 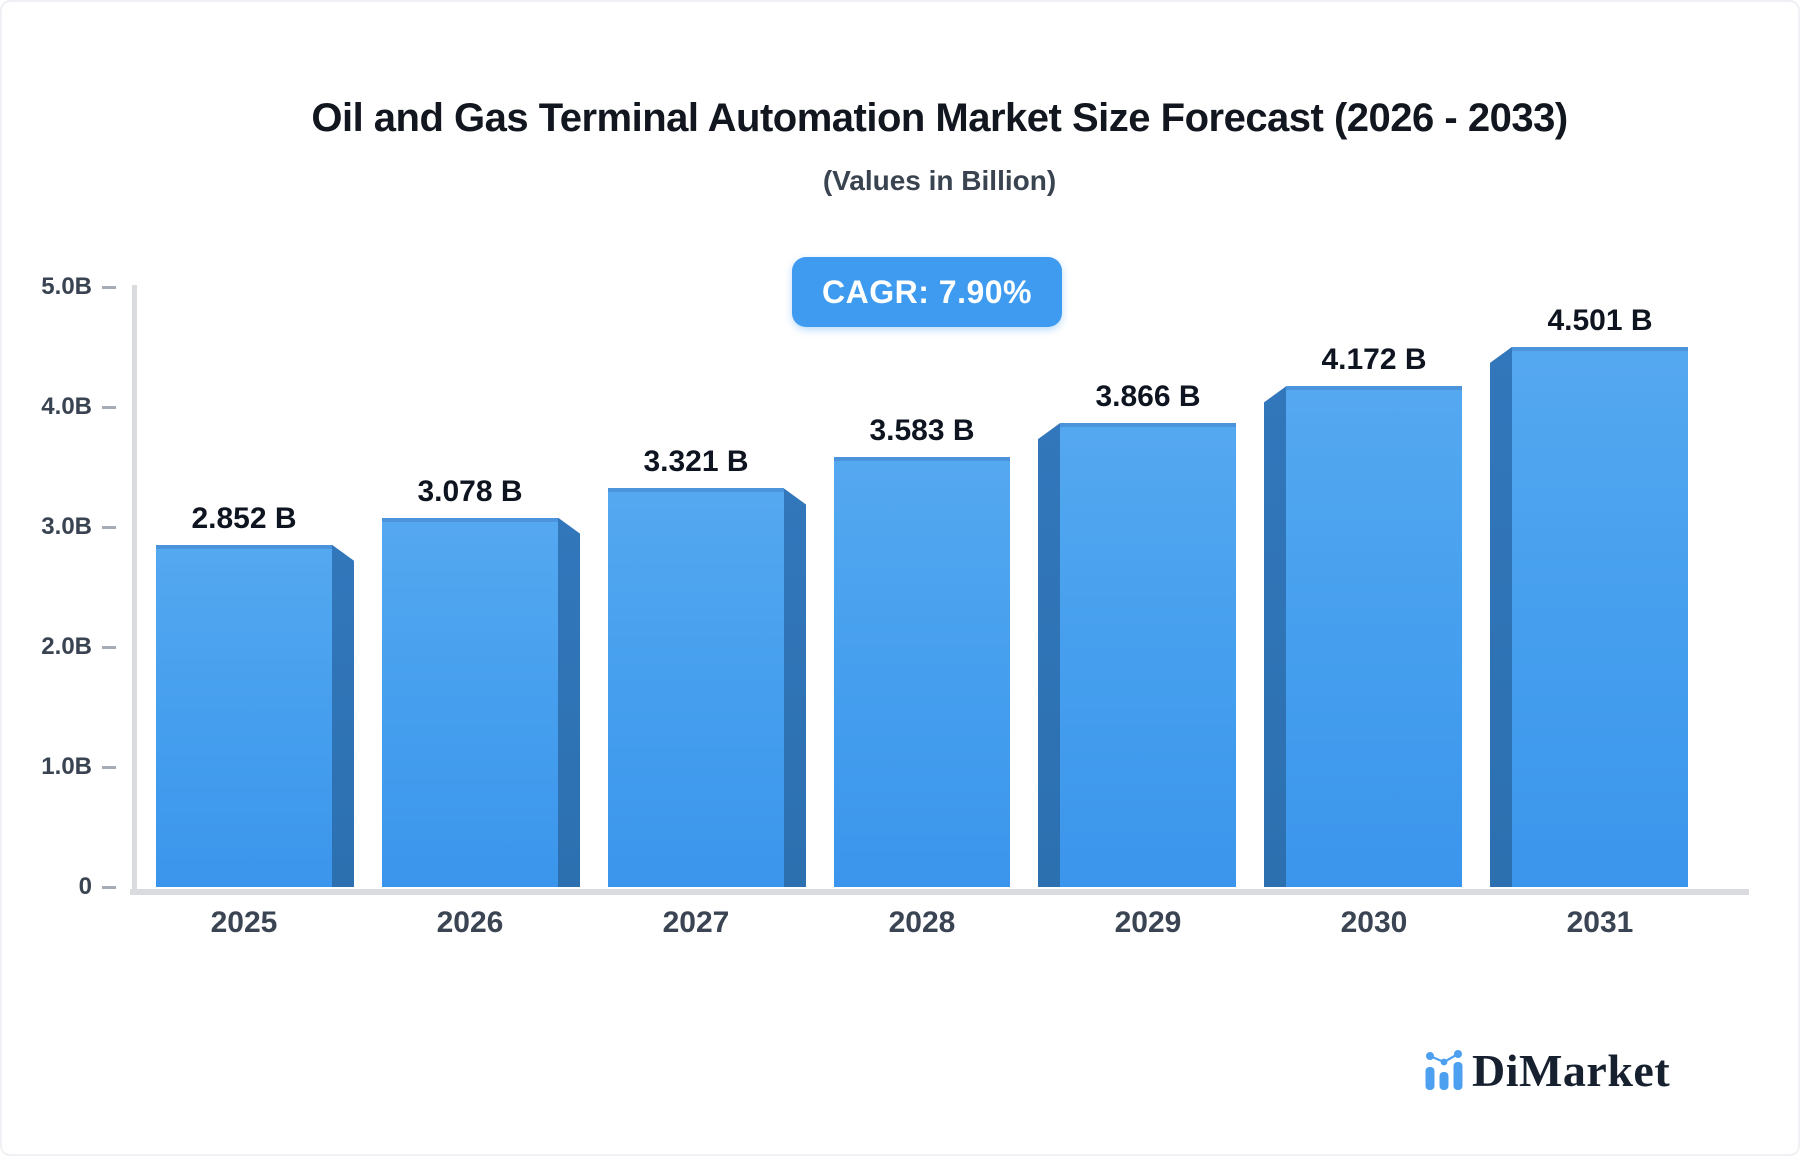 What do you see at coordinates (1600, 922) in the screenshot?
I see `x-tick-label: 2031` at bounding box center [1600, 922].